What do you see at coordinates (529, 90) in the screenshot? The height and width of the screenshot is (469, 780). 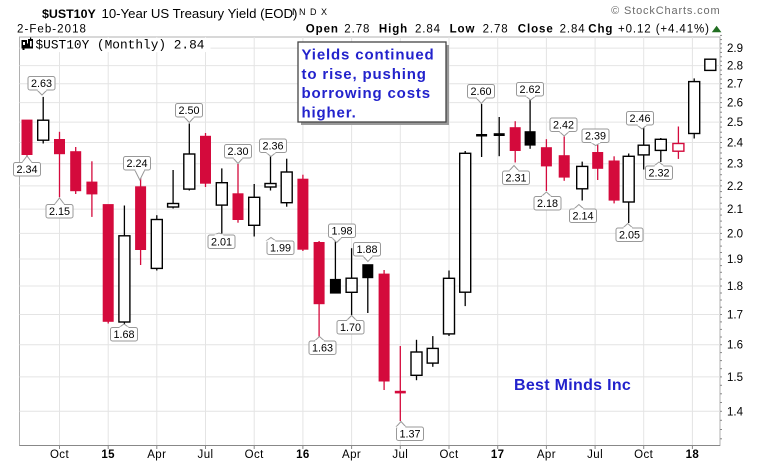 I see `svg-text: 2.62` at bounding box center [529, 90].